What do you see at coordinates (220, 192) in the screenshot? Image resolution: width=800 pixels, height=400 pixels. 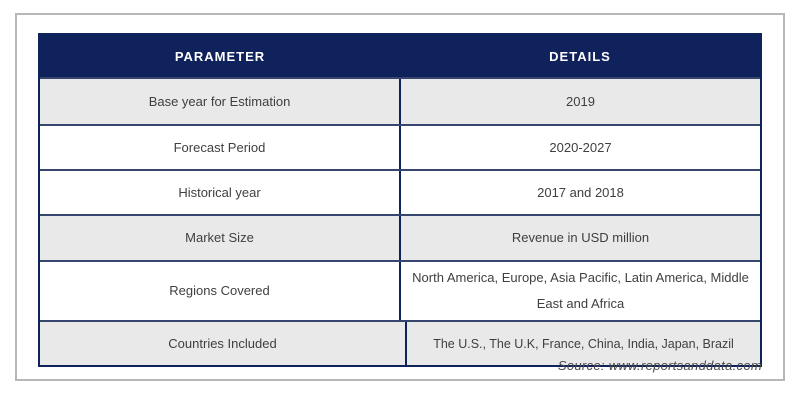 I see `parameter-cell: Historical year` at bounding box center [220, 192].